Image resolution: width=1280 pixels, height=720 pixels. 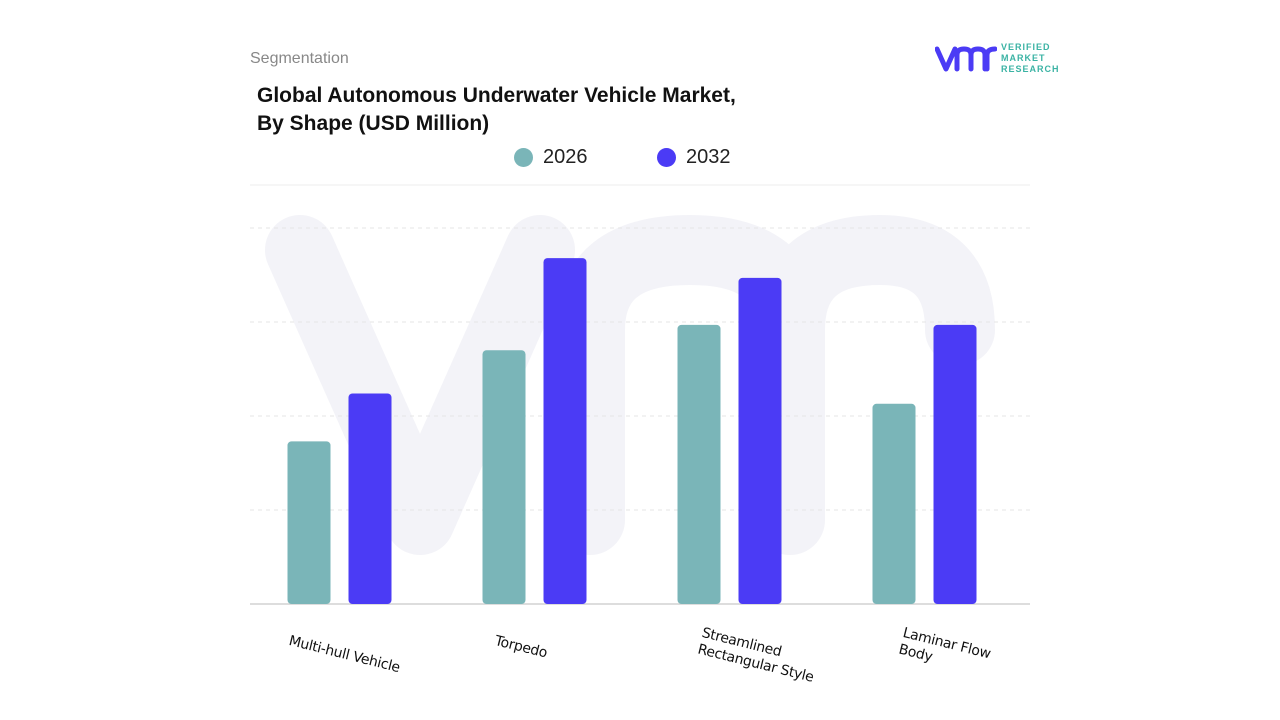 What do you see at coordinates (373, 123) in the screenshot?
I see `title-line-2: By Shape (USD Million)` at bounding box center [373, 123].